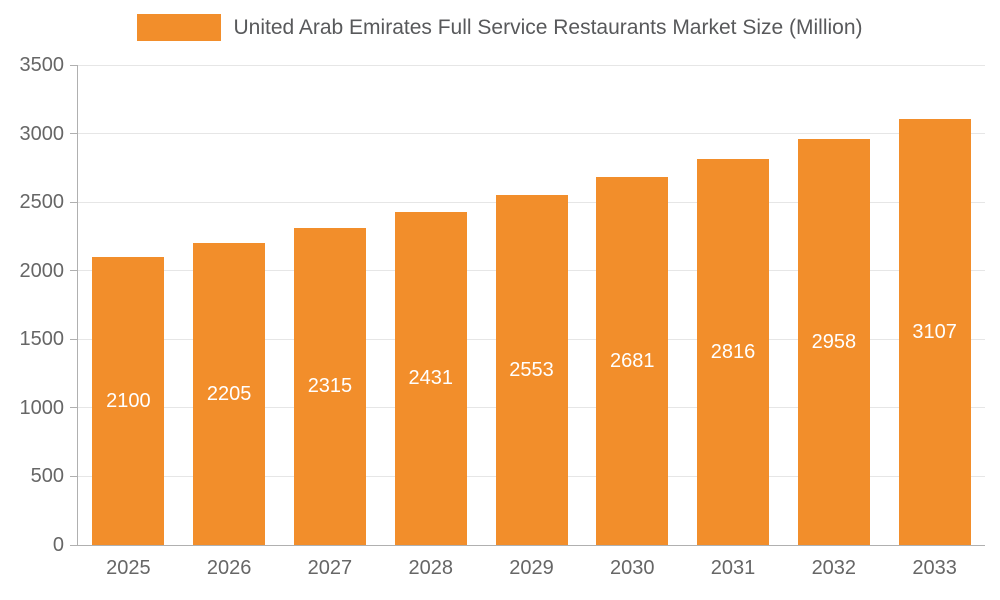 The height and width of the screenshot is (600, 1000). I want to click on x-axis-label: 2032, so click(834, 568).